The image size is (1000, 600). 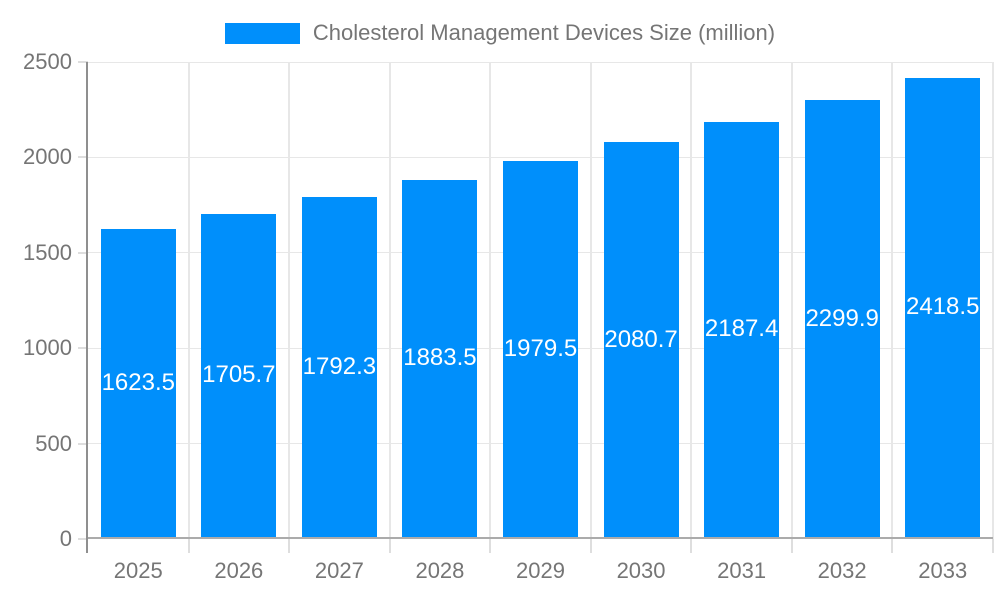 I want to click on bar-value-label: 1979.5, so click(x=540, y=349).